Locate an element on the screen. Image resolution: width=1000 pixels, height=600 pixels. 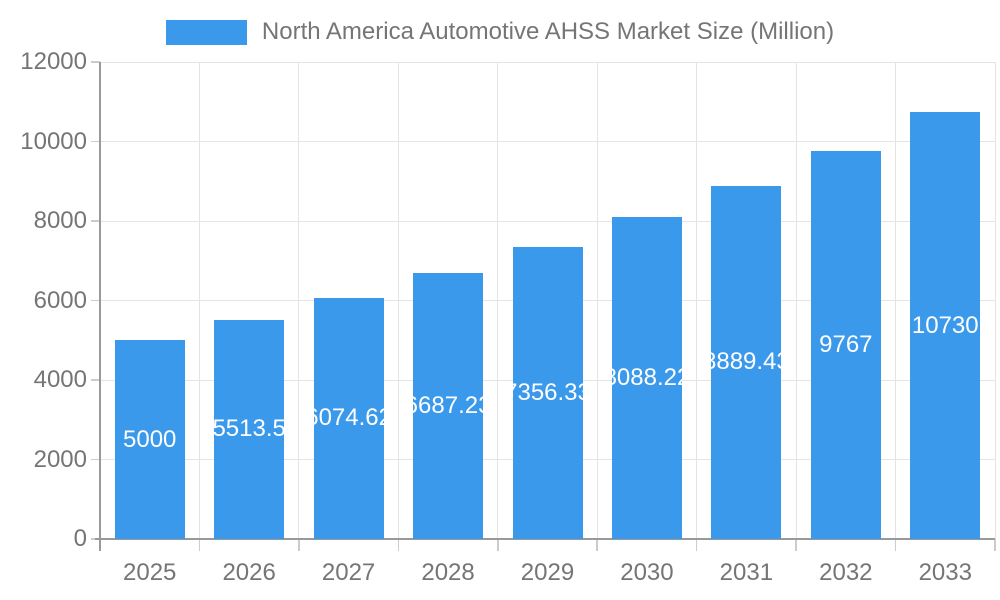
bar-2033: 10730 is located at coordinates (945, 325).